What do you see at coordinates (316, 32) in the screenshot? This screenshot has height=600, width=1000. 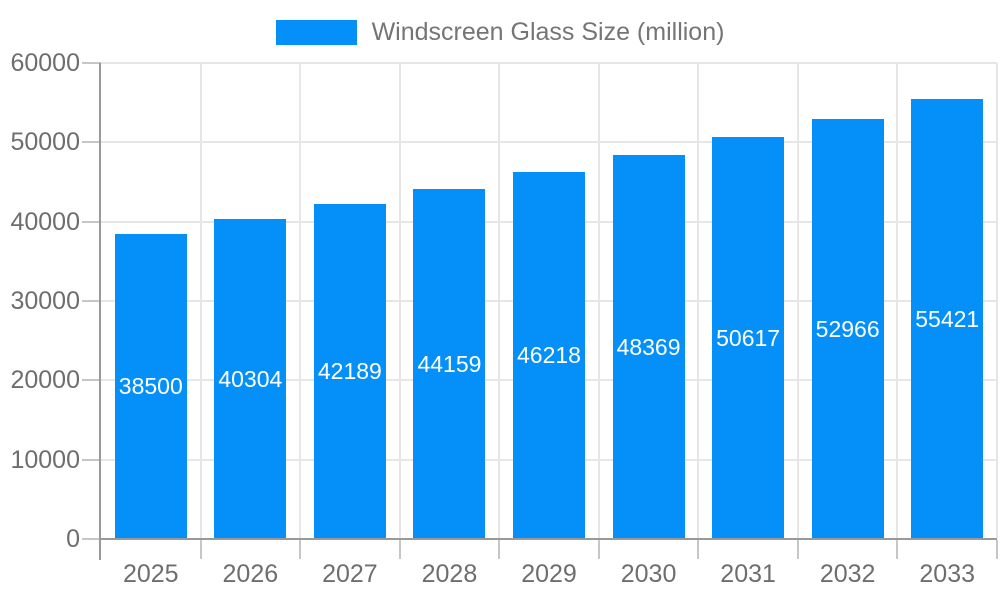 I see `legend-swatch` at bounding box center [316, 32].